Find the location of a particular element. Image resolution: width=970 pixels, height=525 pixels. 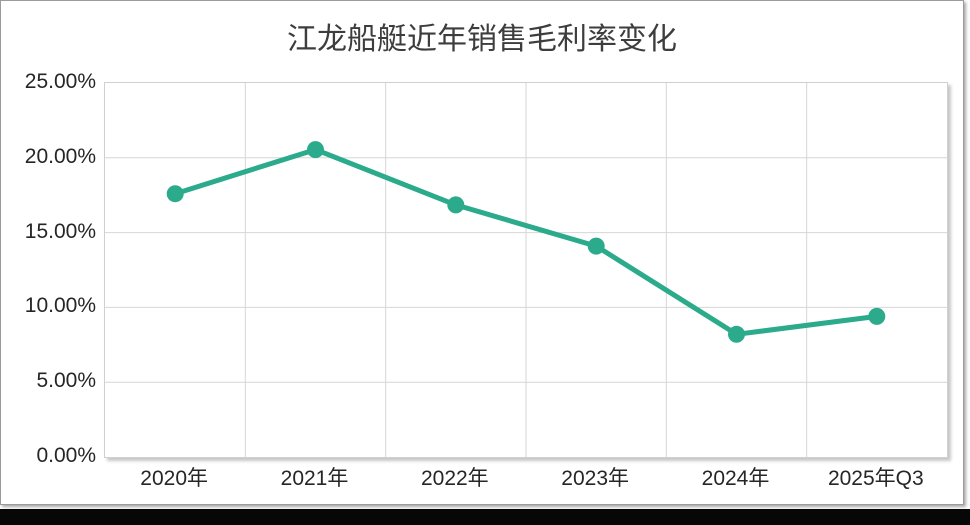

y-axis-tick-label: 25.00% is located at coordinates (60, 81).